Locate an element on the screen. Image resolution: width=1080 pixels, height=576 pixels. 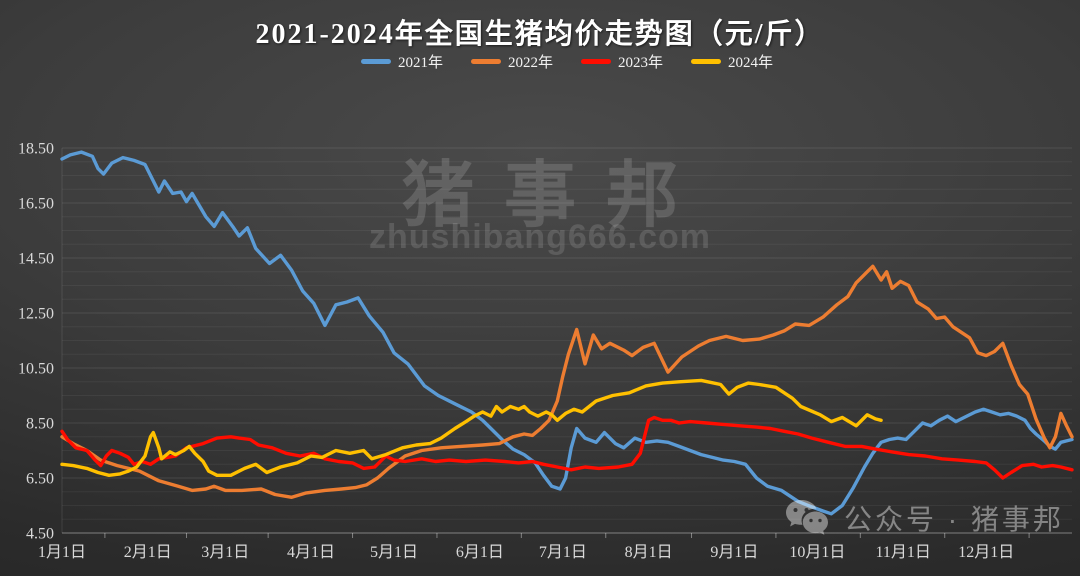
x-tick-label: 9月1日 is located at coordinates (734, 552).